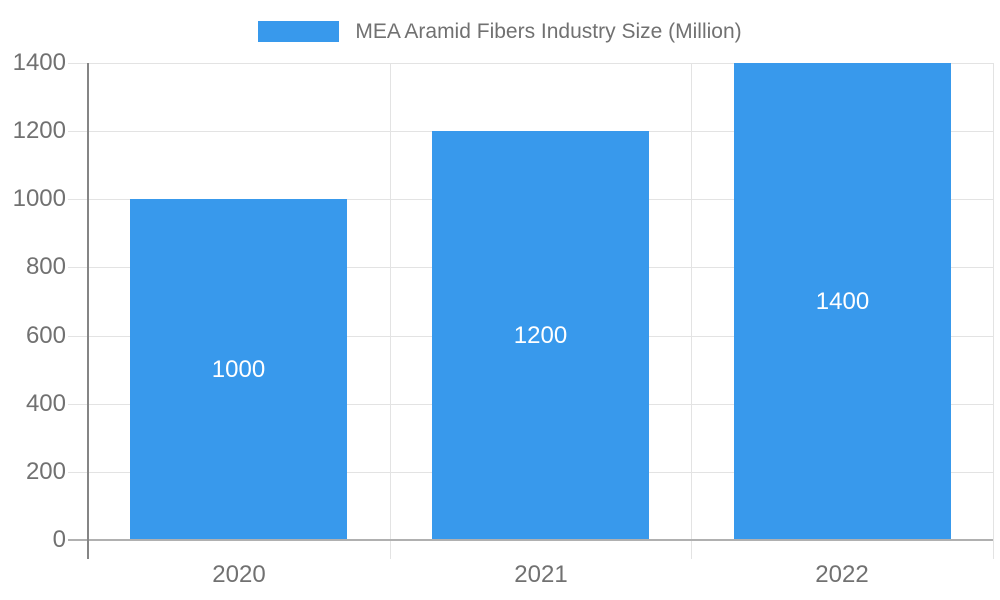  I want to click on x-axis-baseline, so click(530, 540).